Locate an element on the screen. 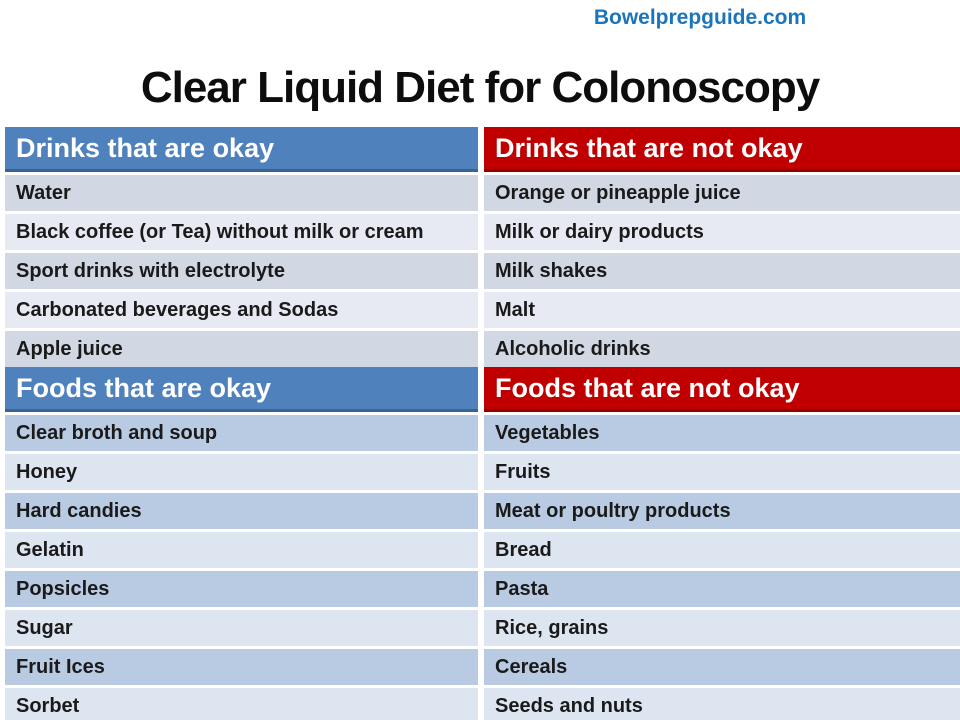  okay-cell: Fruit Ices is located at coordinates (241, 667).